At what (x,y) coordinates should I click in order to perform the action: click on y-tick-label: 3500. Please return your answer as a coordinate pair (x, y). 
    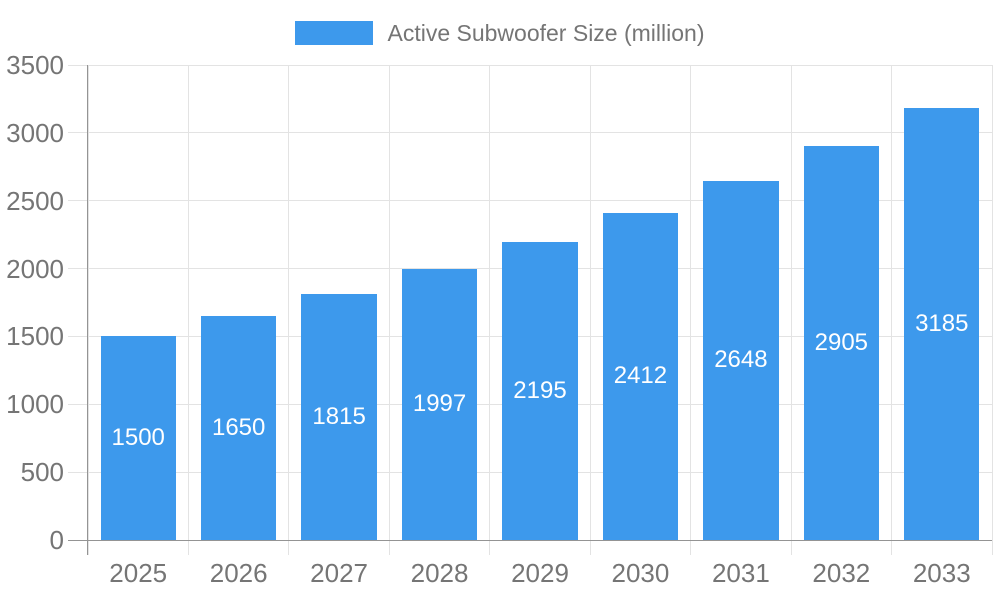
    Looking at the image, I should click on (35, 65).